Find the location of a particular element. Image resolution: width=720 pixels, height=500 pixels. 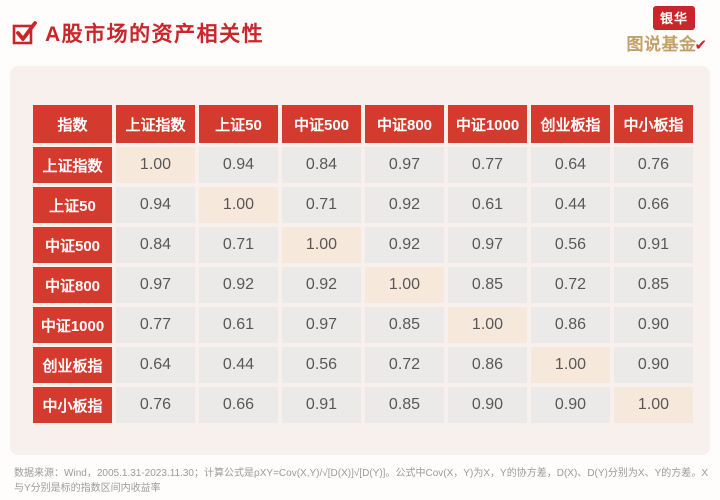

column-header: 中证800 is located at coordinates (404, 124).